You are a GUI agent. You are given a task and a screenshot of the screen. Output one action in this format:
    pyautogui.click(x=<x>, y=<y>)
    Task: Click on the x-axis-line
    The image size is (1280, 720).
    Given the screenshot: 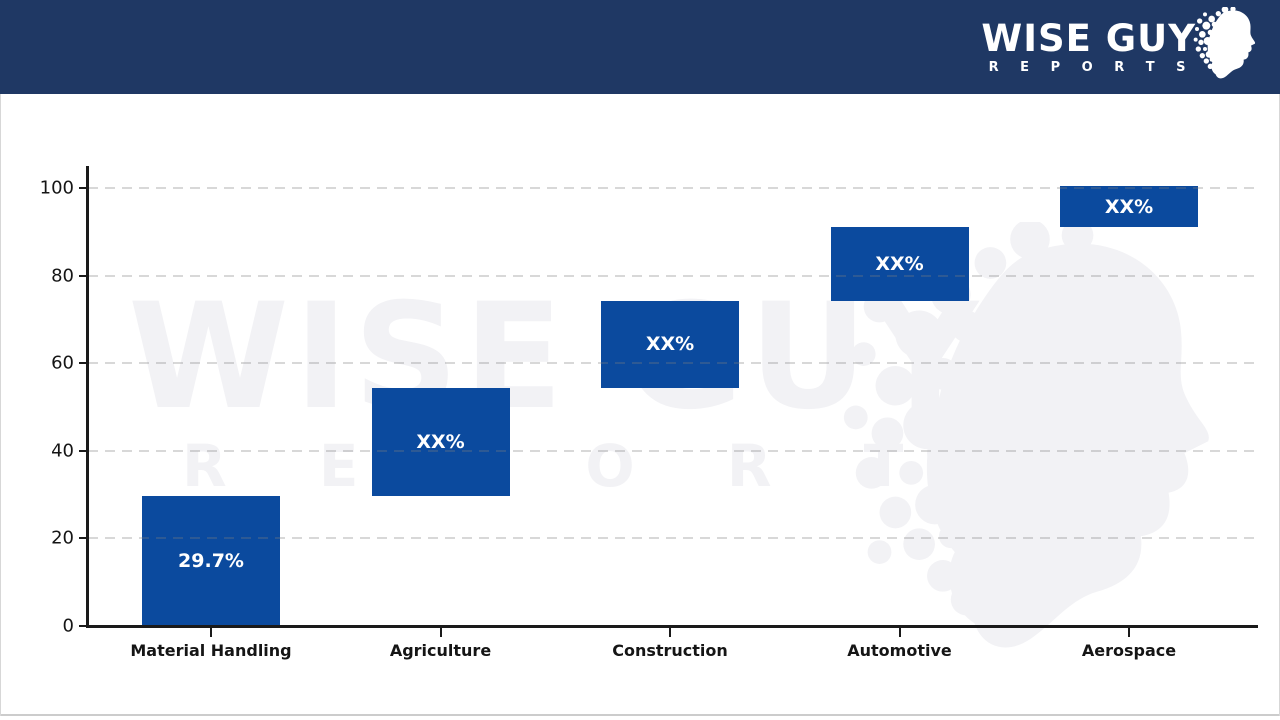 What is the action you would take?
    pyautogui.click(x=672, y=626)
    